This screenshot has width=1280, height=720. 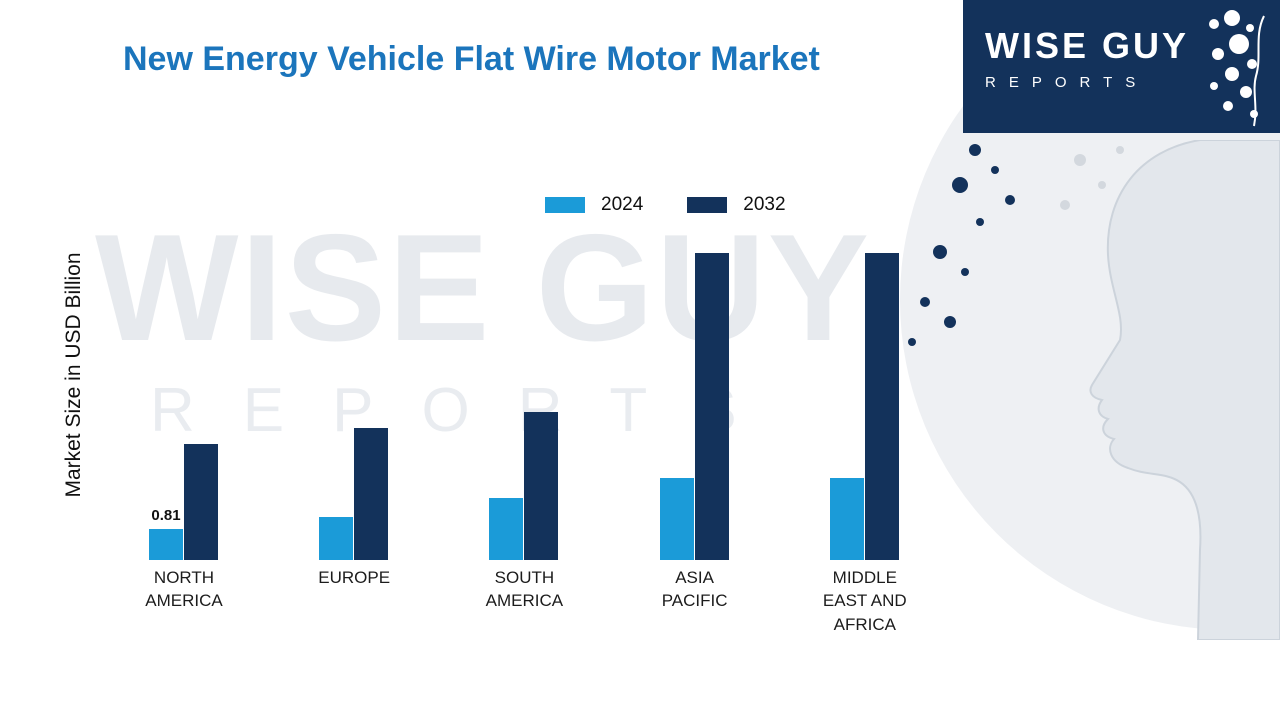 I want to click on bar-2032-asia-pacific, so click(x=711, y=406).